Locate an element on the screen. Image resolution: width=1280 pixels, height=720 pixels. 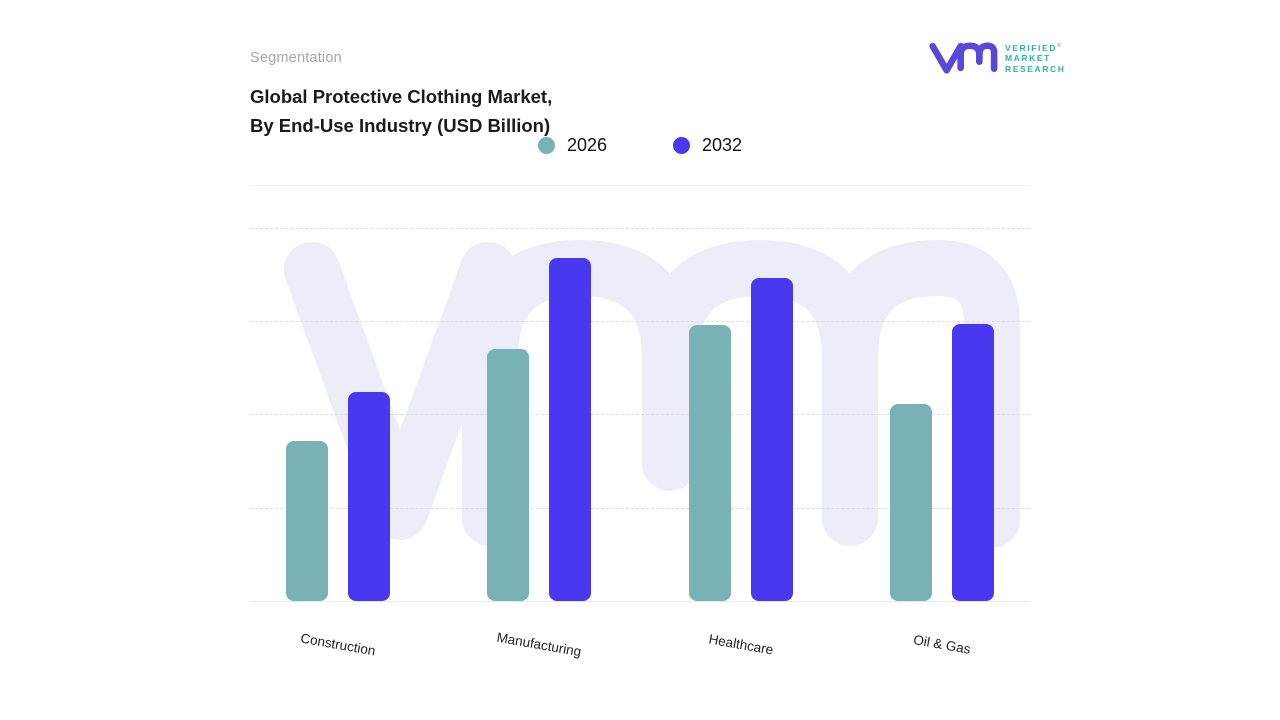
logo-line-verified: VERIFIED® is located at coordinates (1033, 47).